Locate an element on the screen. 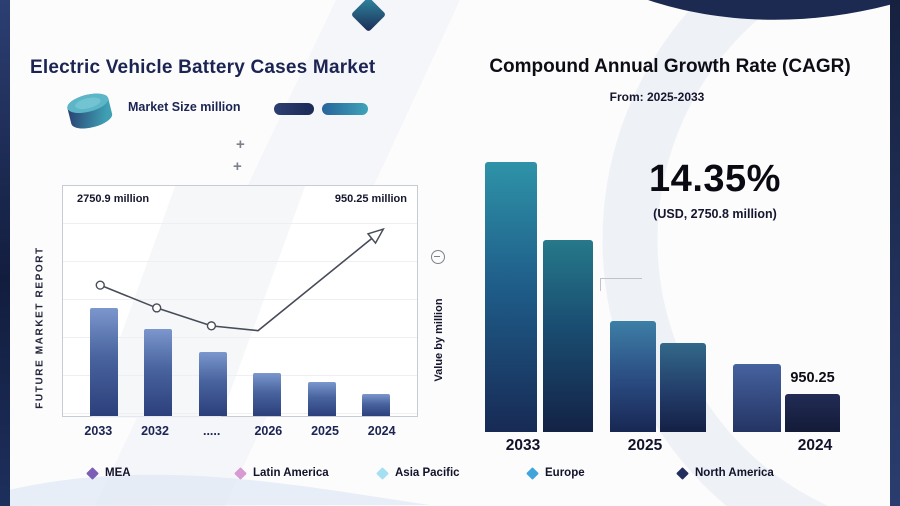 Image resolution: width=900 pixels, height=506 pixels. cylinder-icon is located at coordinates (90, 111).